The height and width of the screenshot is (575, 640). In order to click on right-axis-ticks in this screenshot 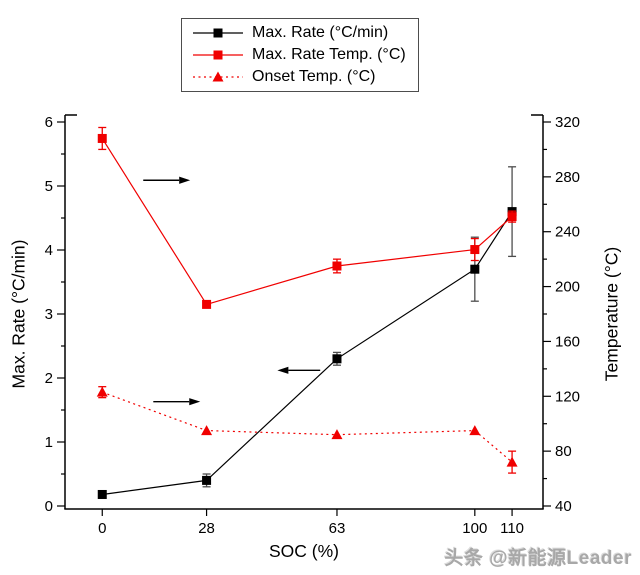, I will do `click(547, 314)`.